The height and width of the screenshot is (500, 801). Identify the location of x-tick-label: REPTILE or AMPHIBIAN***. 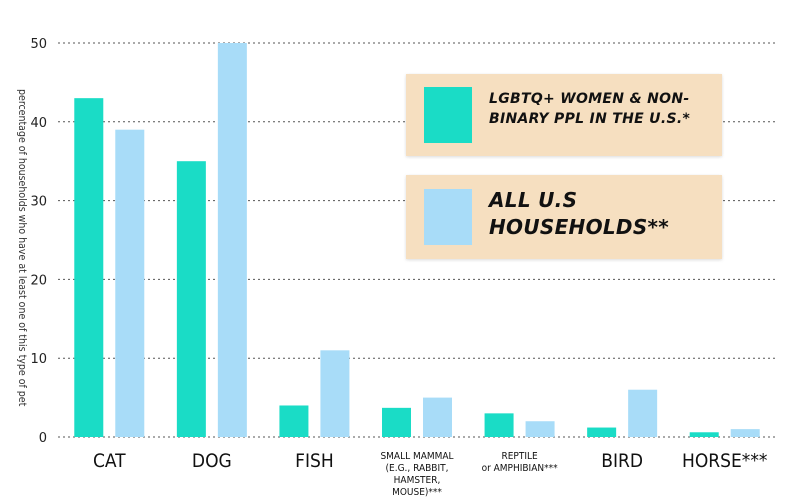
(520, 462).